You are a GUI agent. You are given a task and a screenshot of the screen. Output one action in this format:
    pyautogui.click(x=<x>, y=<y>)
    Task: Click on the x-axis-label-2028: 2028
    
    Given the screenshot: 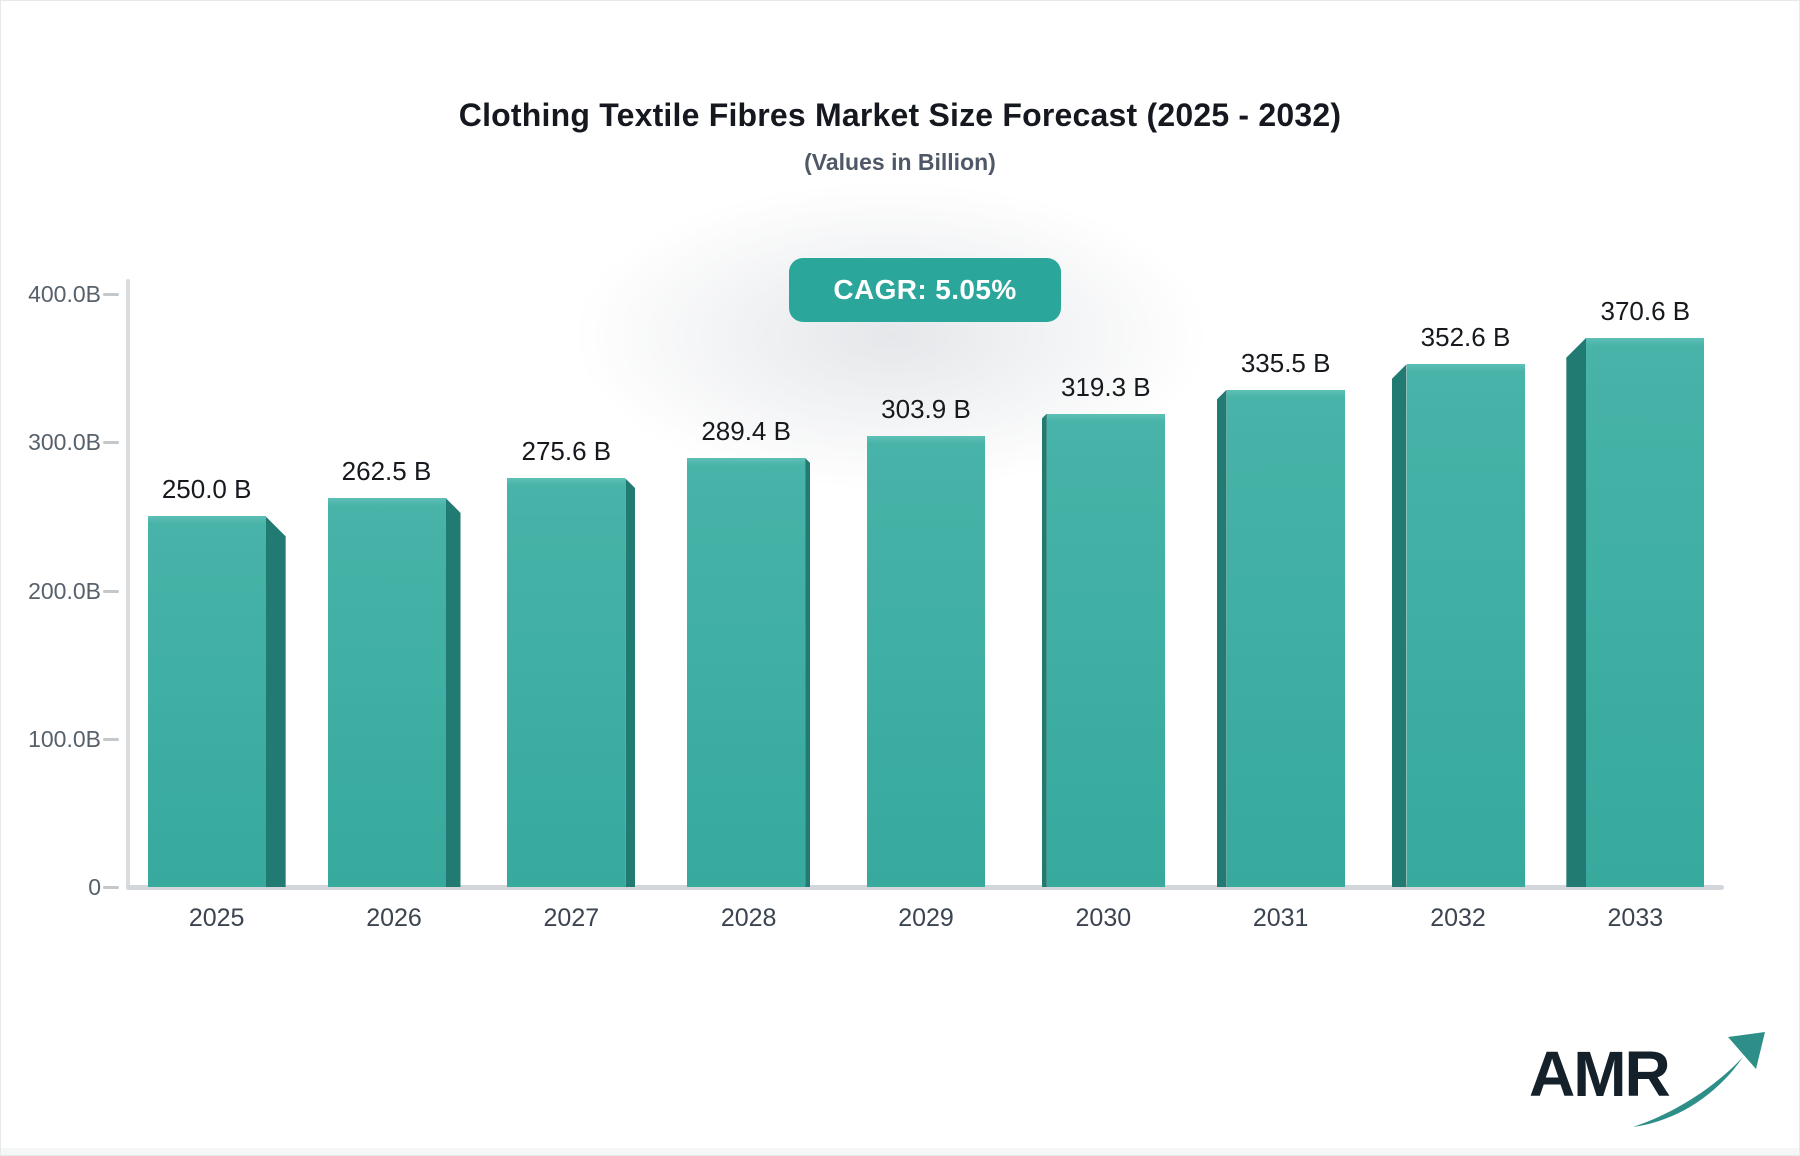 What is the action you would take?
    pyautogui.click(x=748, y=918)
    